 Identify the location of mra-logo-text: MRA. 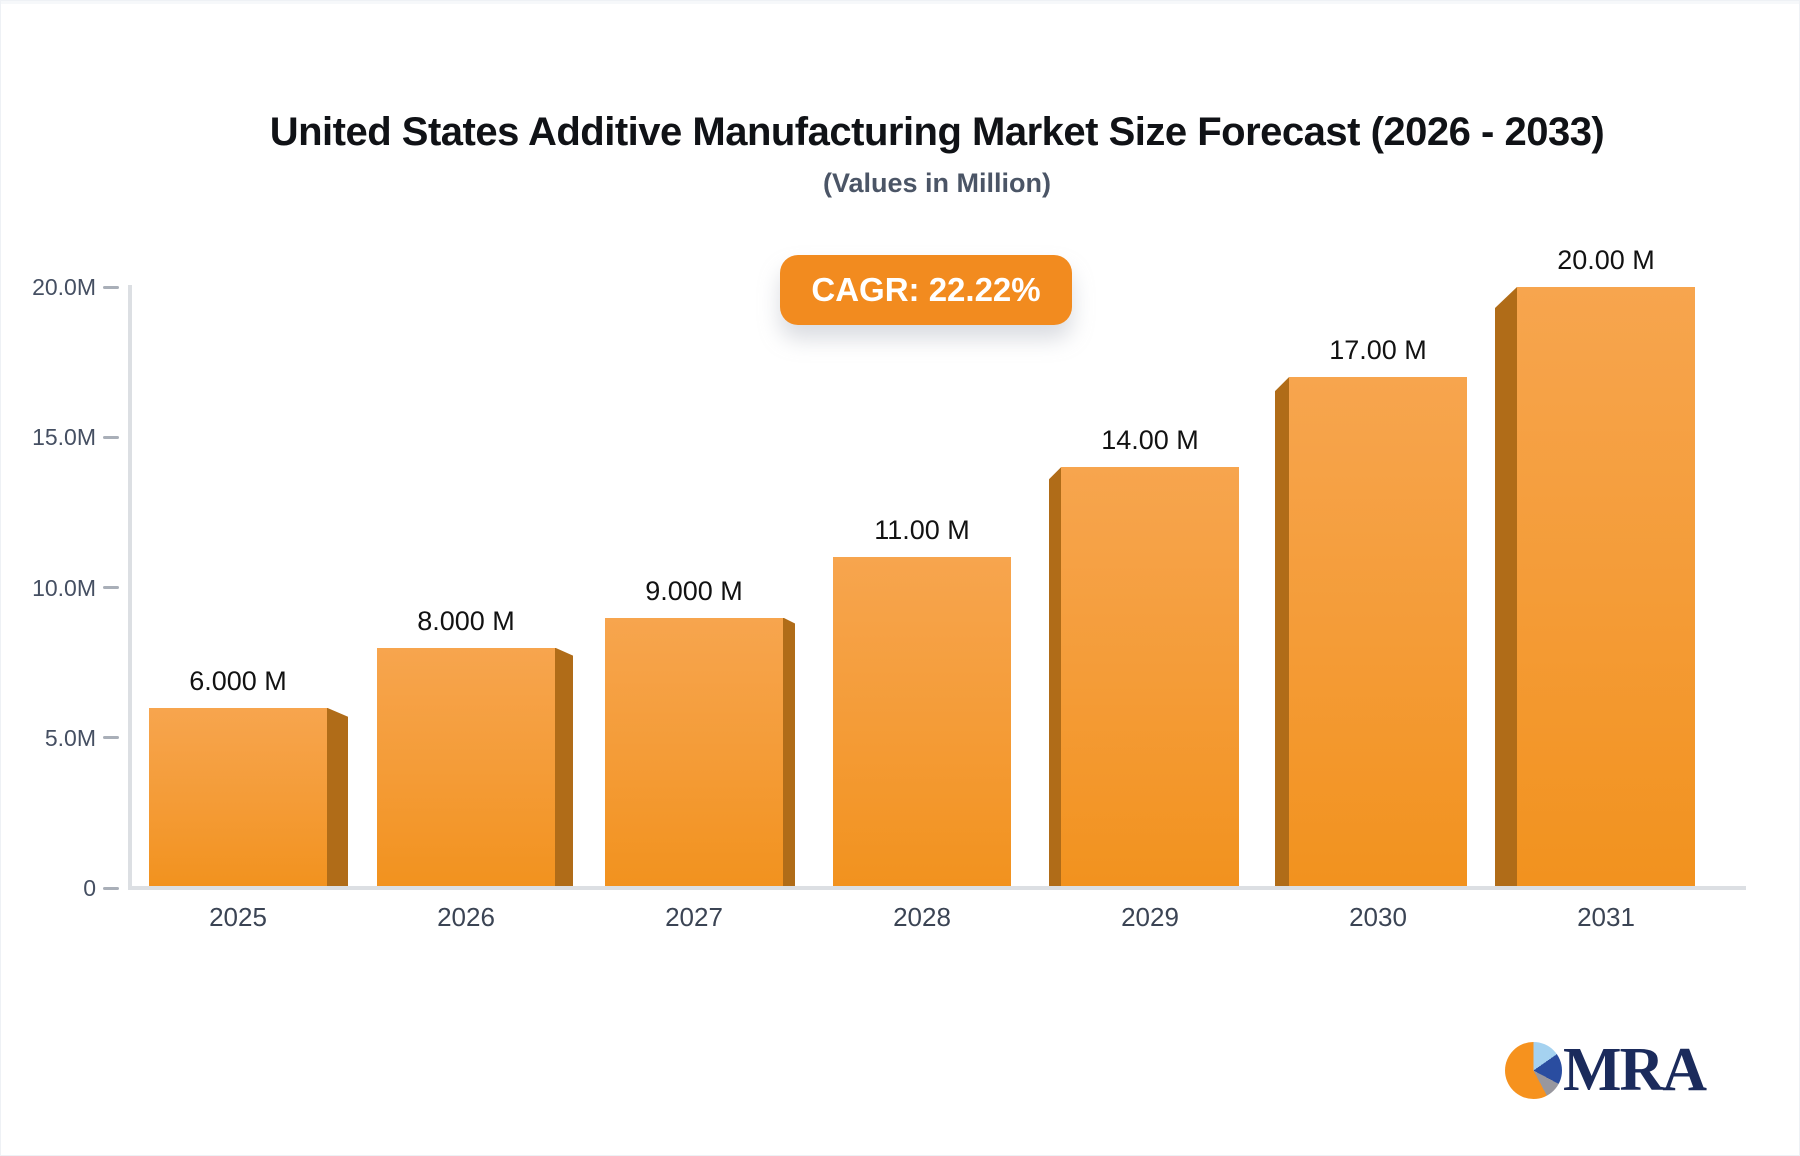
(1635, 1070).